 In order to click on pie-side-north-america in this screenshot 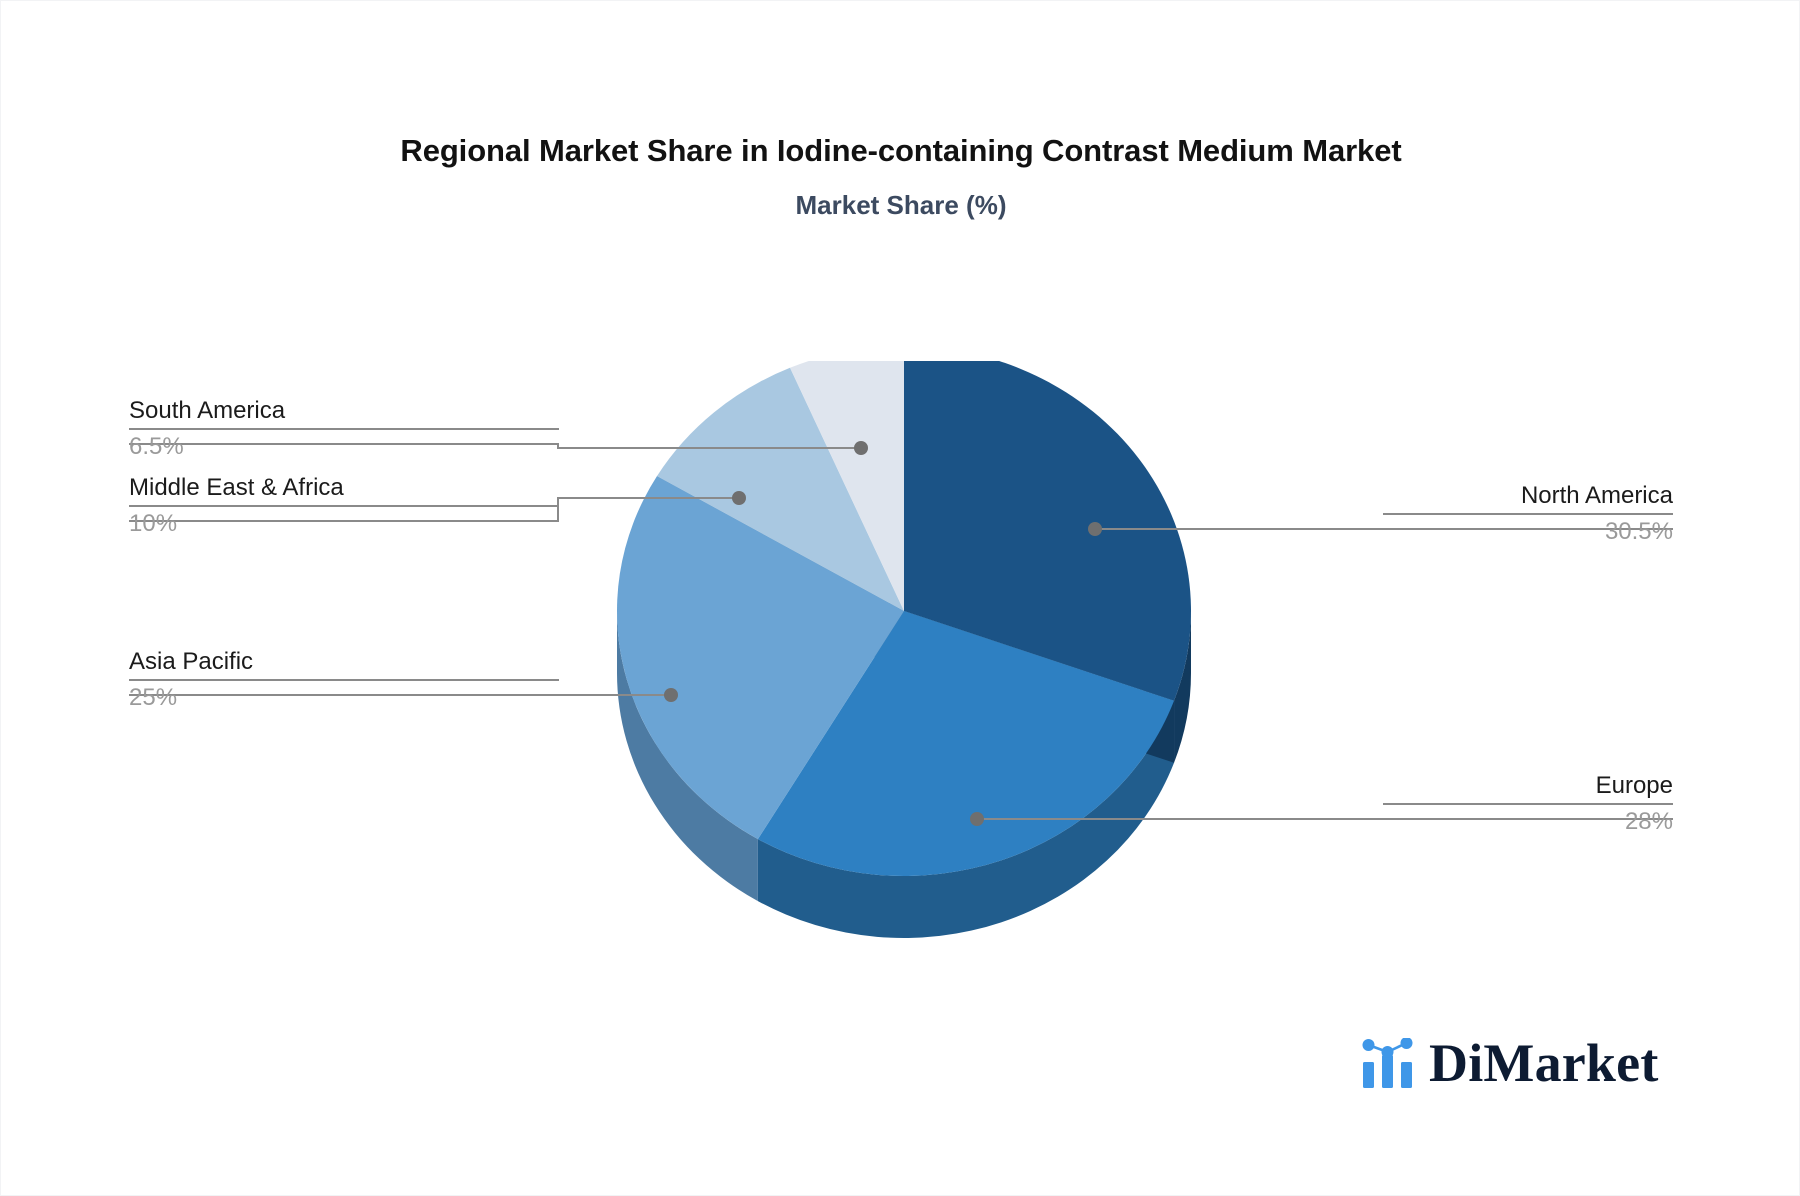, I will do `click(1182, 687)`.